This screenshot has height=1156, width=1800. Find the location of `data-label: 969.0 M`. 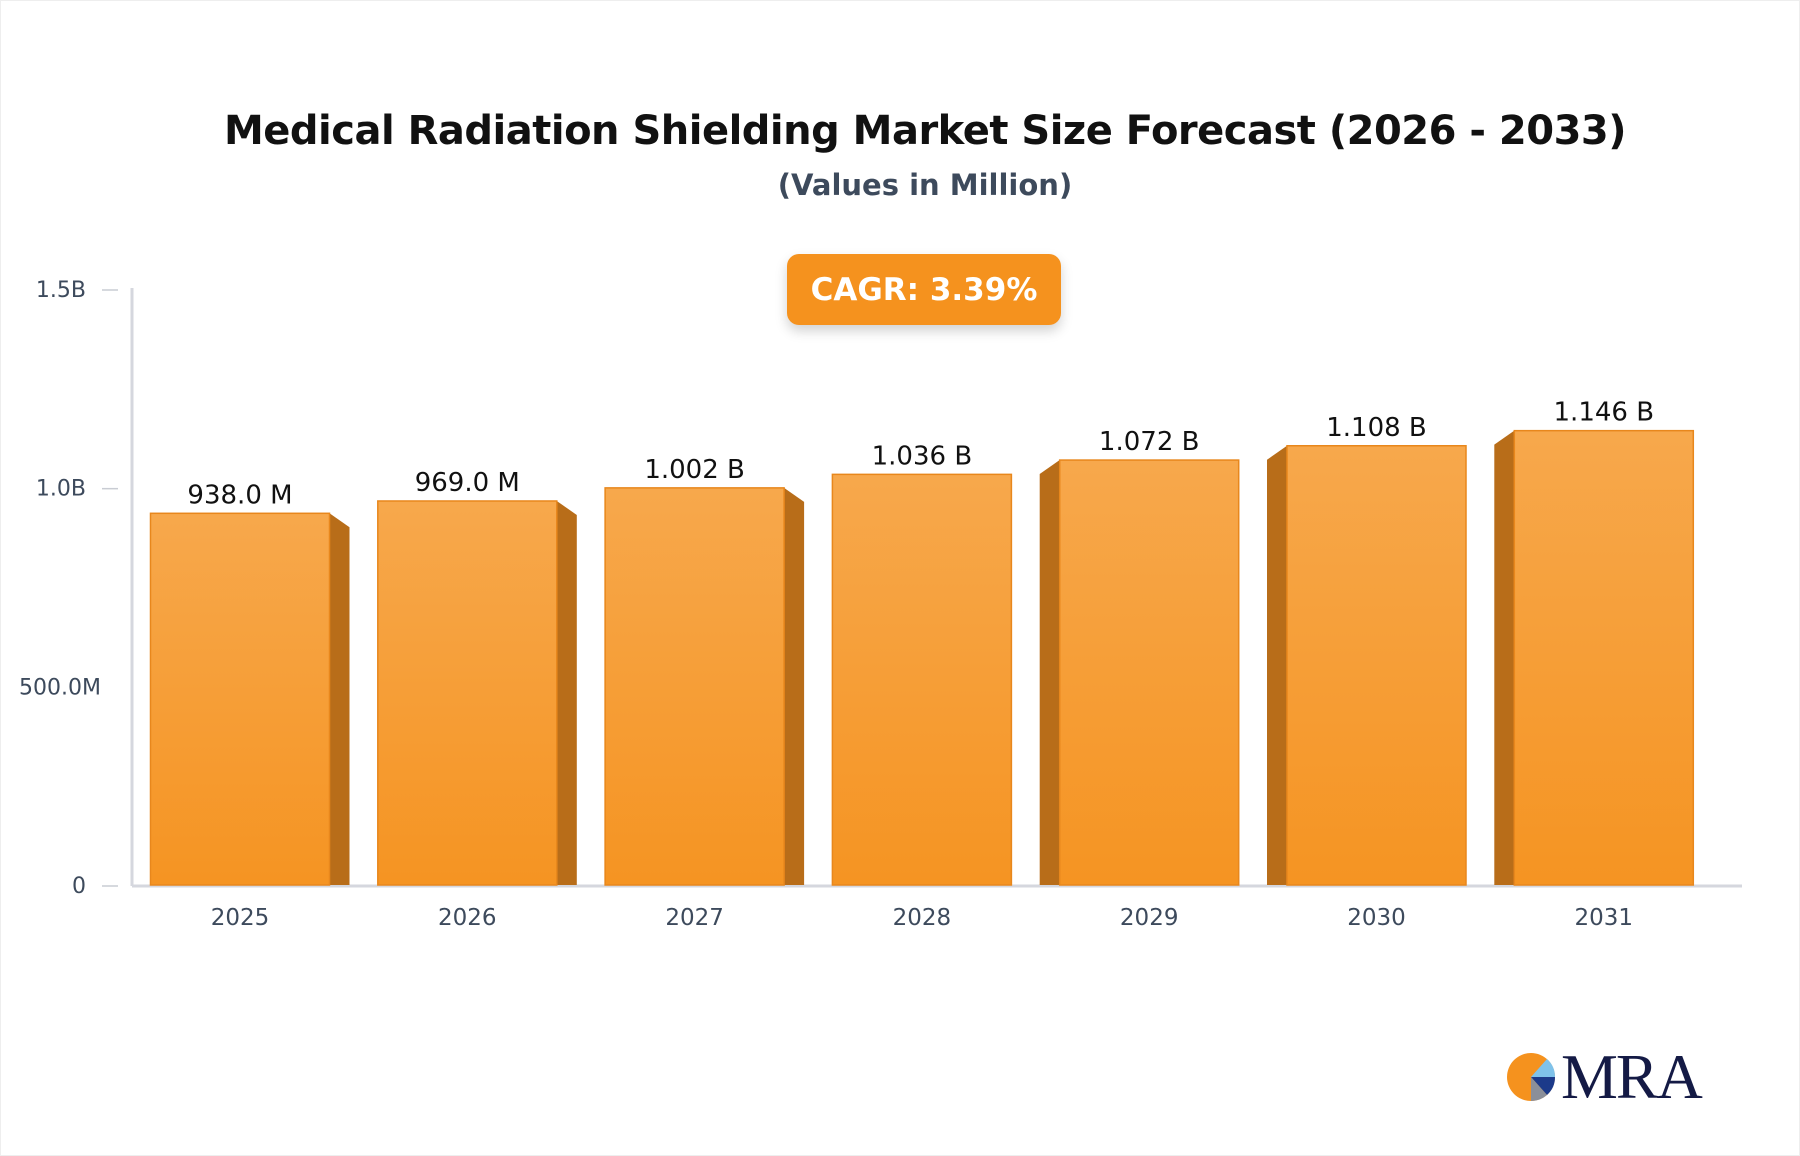

data-label: 969.0 M is located at coordinates (467, 483).